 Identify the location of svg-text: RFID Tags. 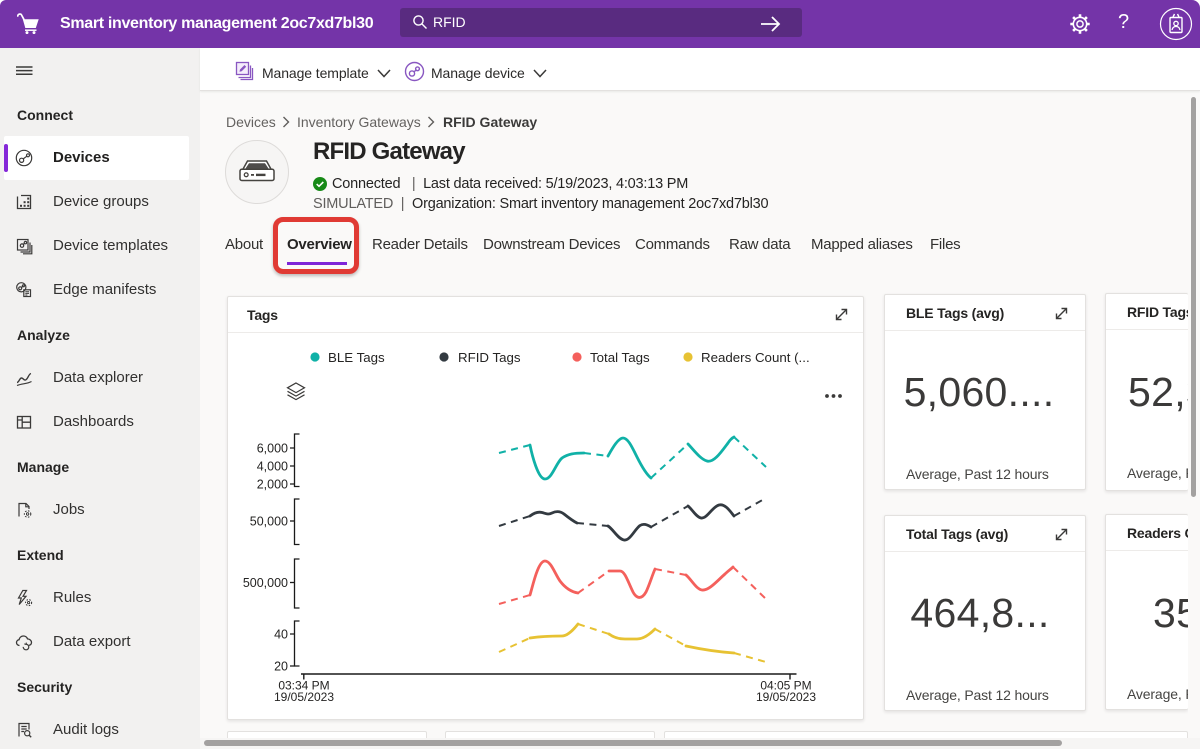
(489, 357).